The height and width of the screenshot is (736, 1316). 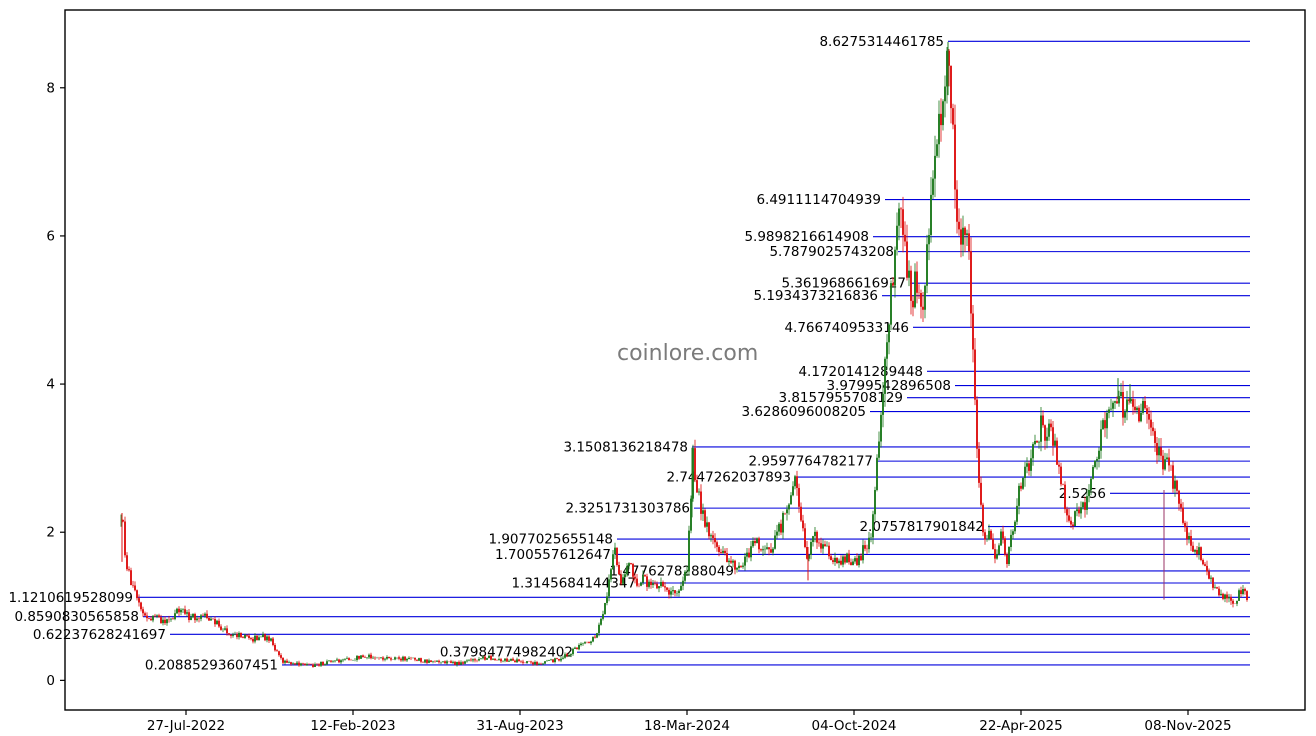 I want to click on x-axis-tick-label: 31-Aug-2023, so click(x=519, y=726).